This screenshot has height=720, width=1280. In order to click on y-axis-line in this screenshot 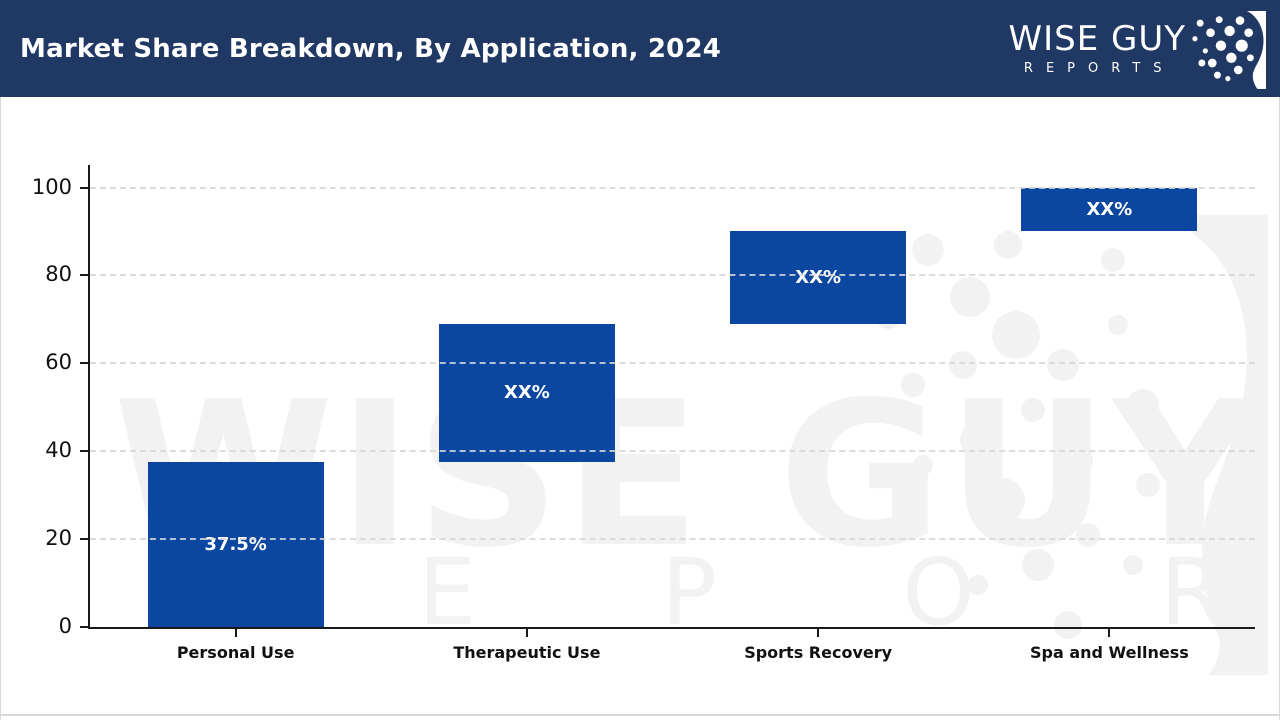, I will do `click(89, 397)`.